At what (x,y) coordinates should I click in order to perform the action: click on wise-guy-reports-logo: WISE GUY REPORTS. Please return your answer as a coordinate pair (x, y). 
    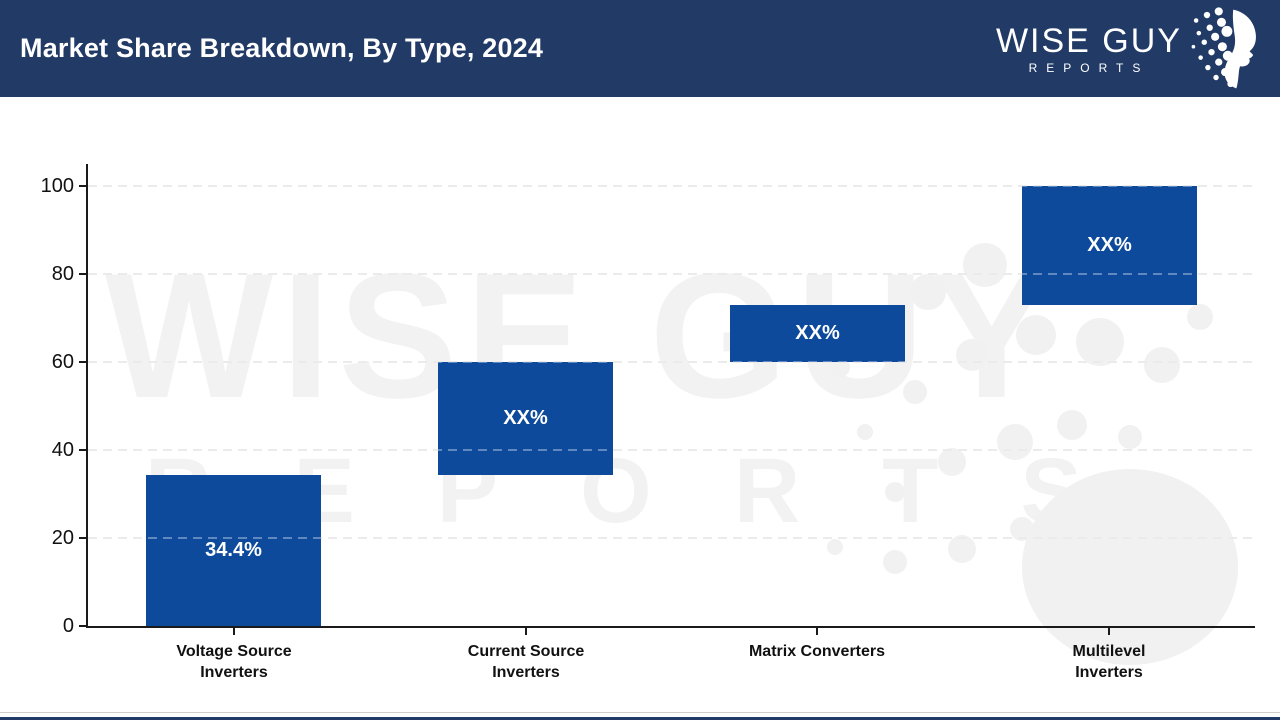
    Looking at the image, I should click on (1132, 49).